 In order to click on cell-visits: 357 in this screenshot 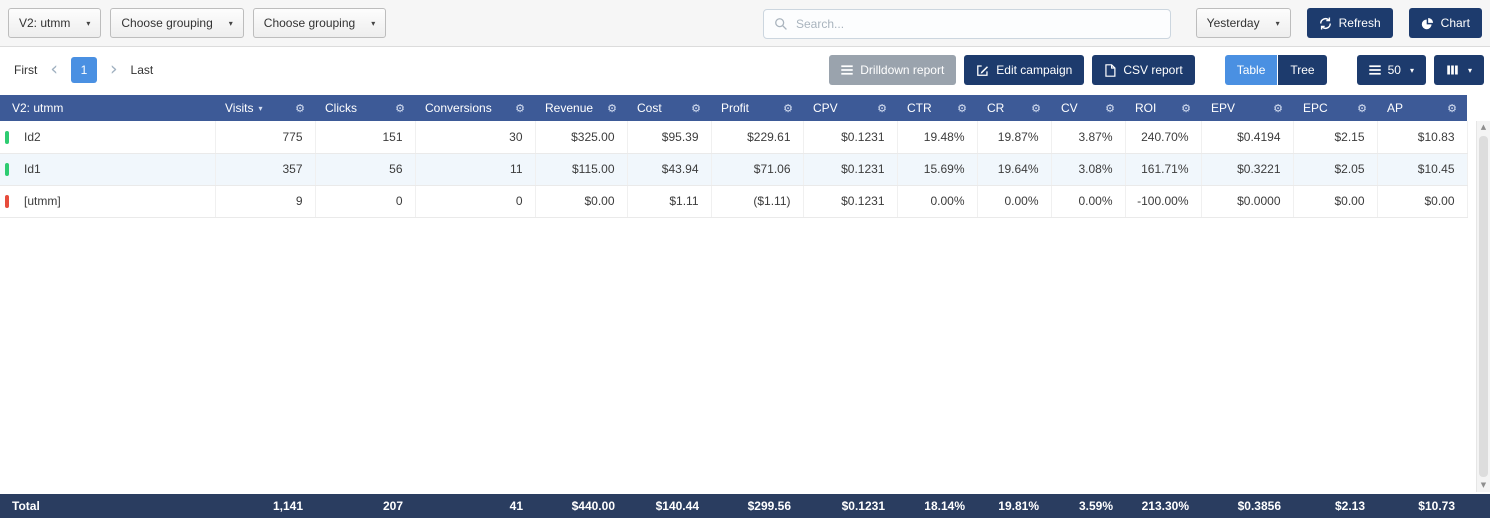, I will do `click(265, 169)`.